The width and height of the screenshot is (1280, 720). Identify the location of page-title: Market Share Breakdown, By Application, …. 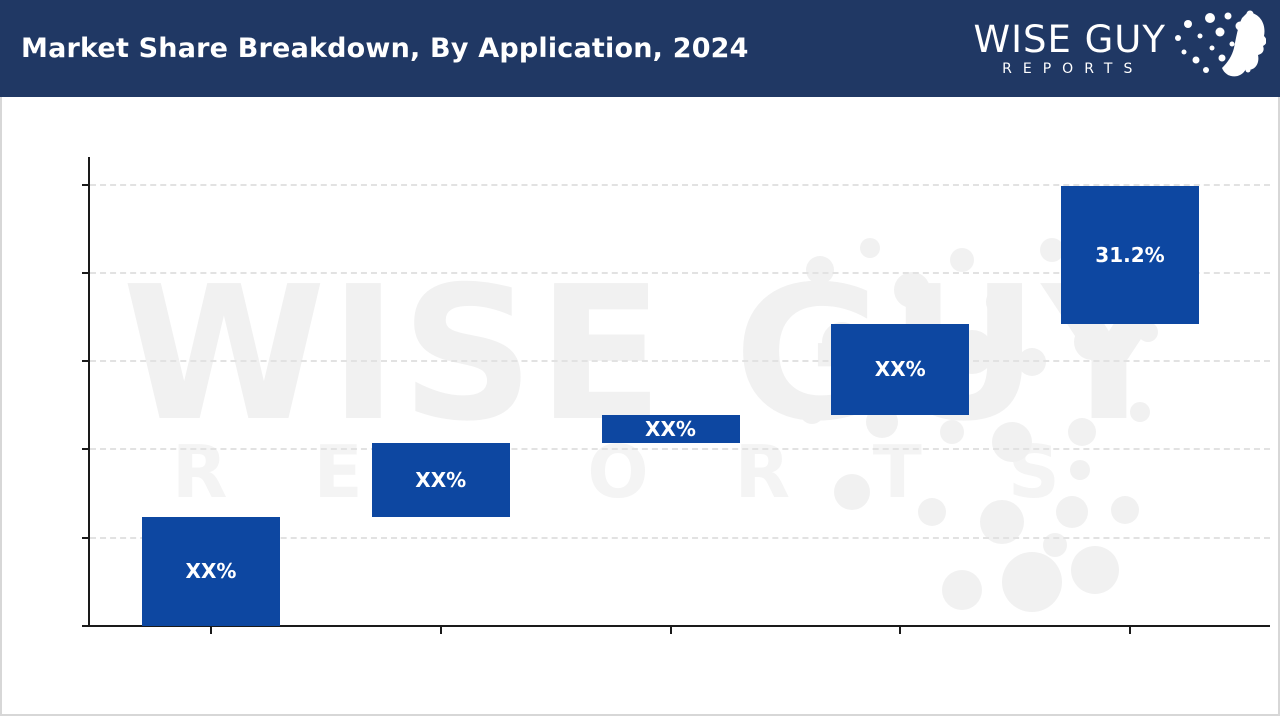
(385, 48).